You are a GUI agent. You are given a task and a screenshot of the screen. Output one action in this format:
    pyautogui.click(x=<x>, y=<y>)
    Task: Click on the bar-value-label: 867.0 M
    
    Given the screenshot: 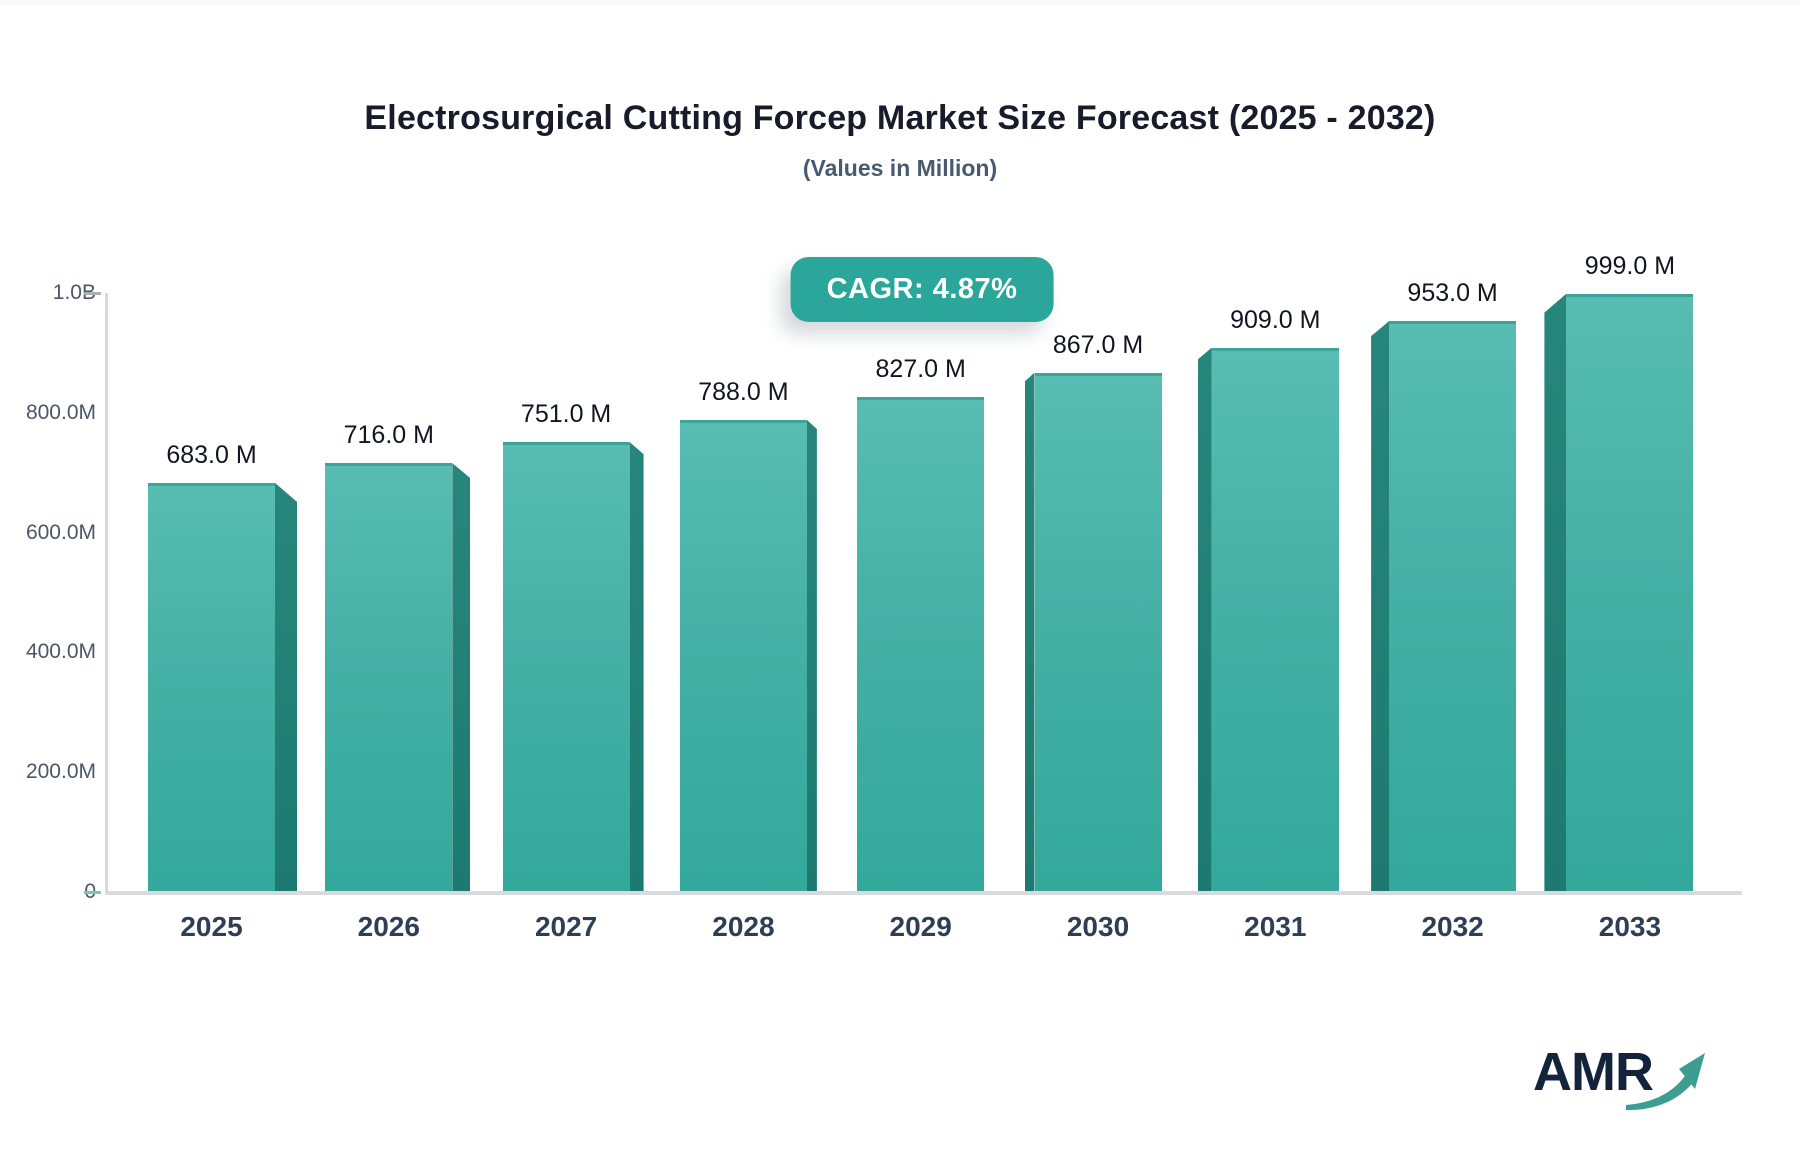 What is the action you would take?
    pyautogui.click(x=1098, y=344)
    